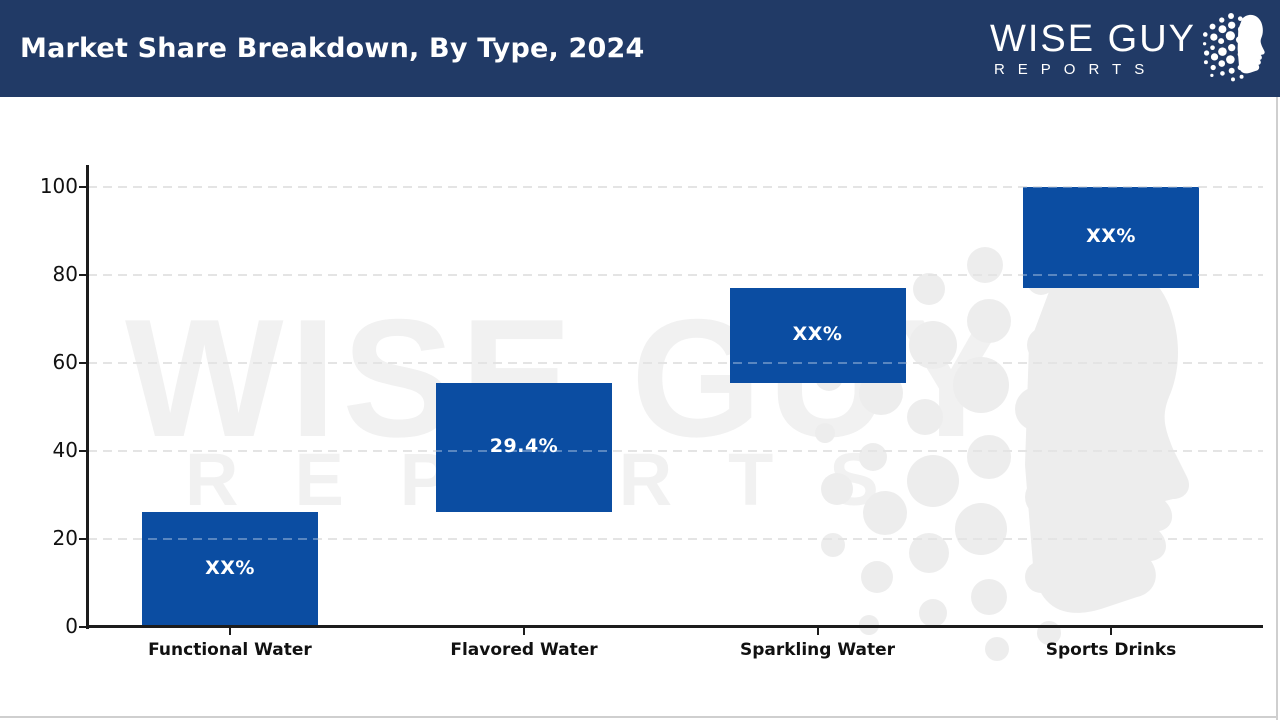  I want to click on x-category-label: Flavored Water, so click(524, 649).